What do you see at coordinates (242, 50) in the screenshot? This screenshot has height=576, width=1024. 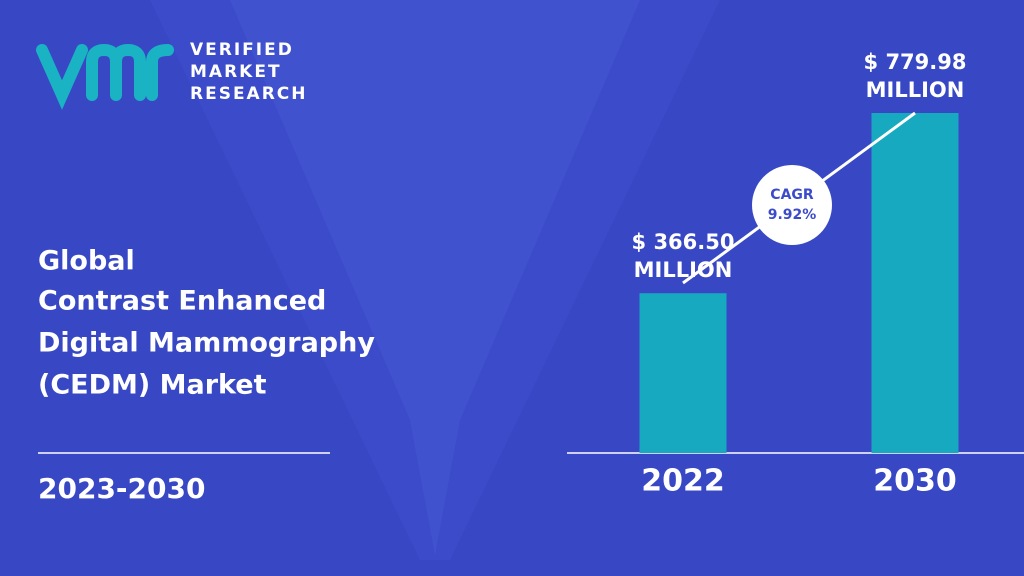 I see `logo-text: VERIFIED` at bounding box center [242, 50].